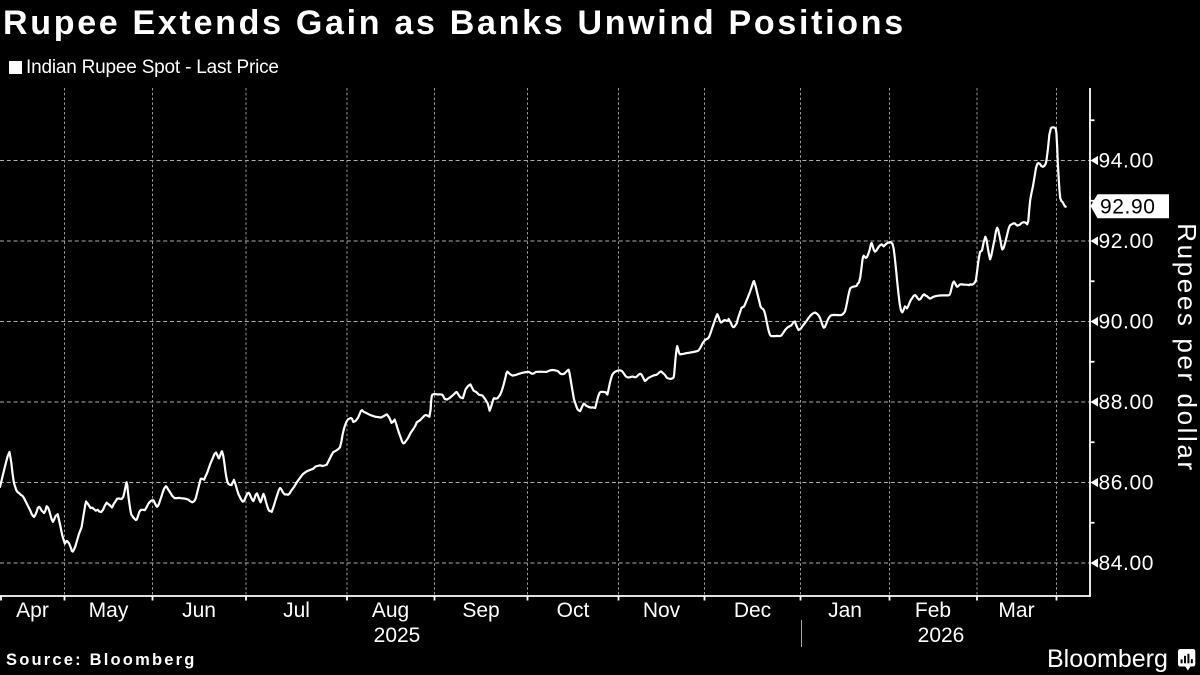 The width and height of the screenshot is (1200, 675). Describe the element at coordinates (397, 635) in the screenshot. I see `svg-text: 2025` at that location.